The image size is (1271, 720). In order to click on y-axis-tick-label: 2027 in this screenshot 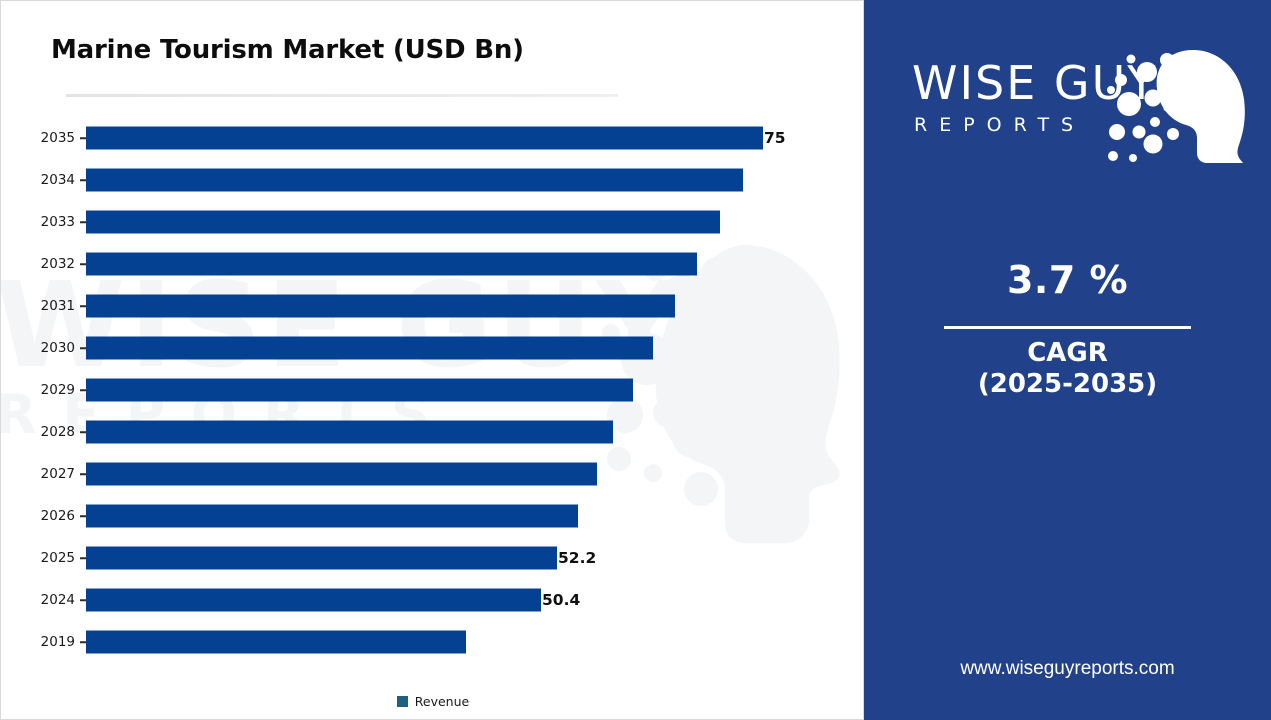, I will do `click(57, 474)`.